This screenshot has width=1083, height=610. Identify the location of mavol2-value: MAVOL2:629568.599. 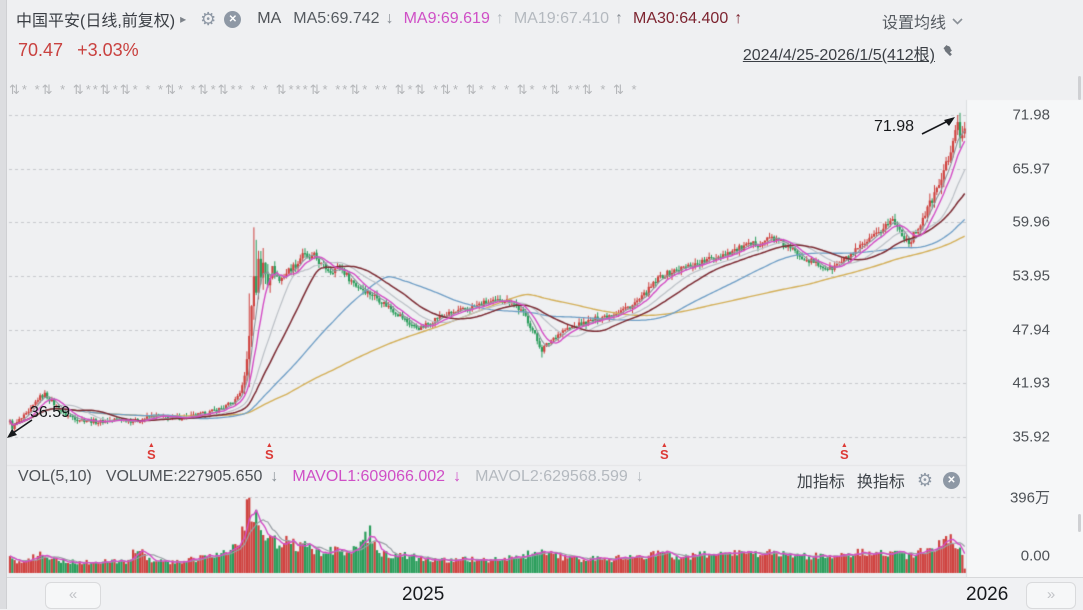
(551, 476).